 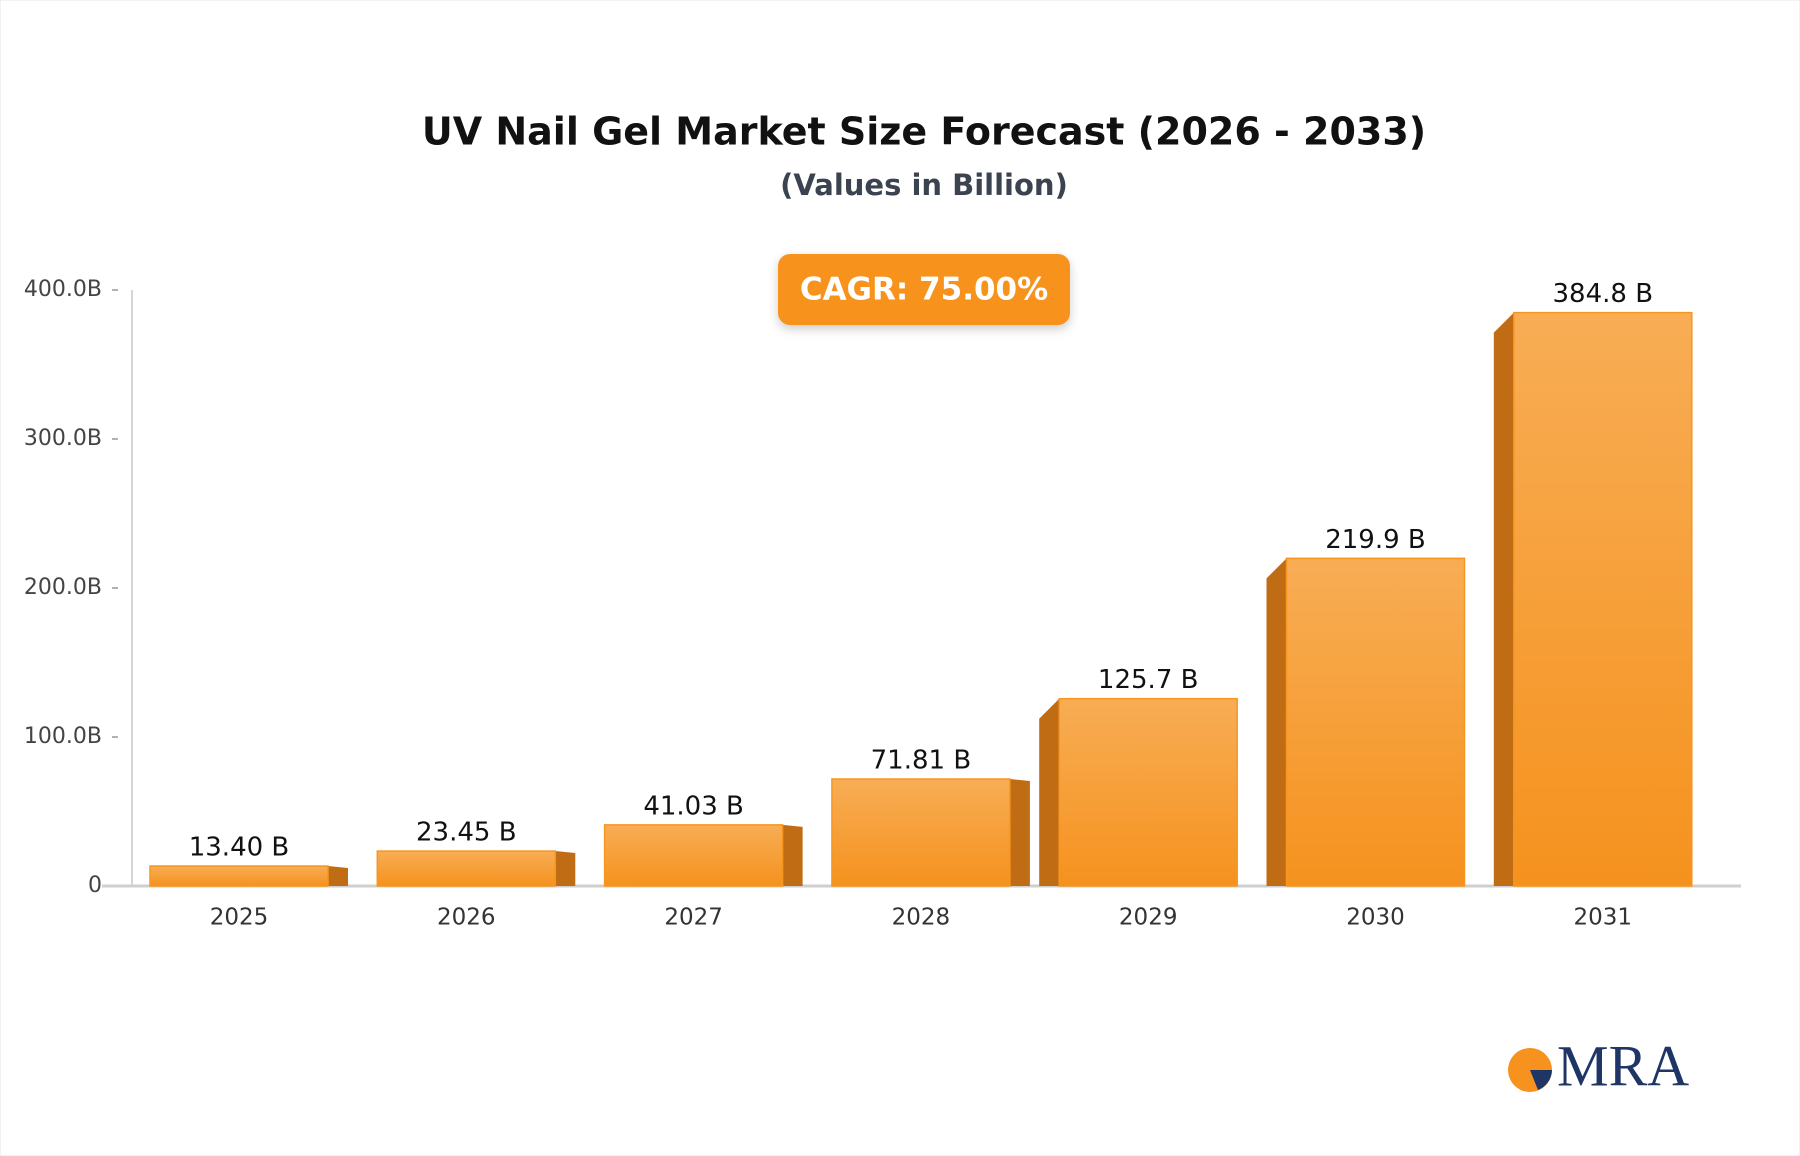 What do you see at coordinates (1541, 1080) in the screenshot?
I see `logo-icon-slice` at bounding box center [1541, 1080].